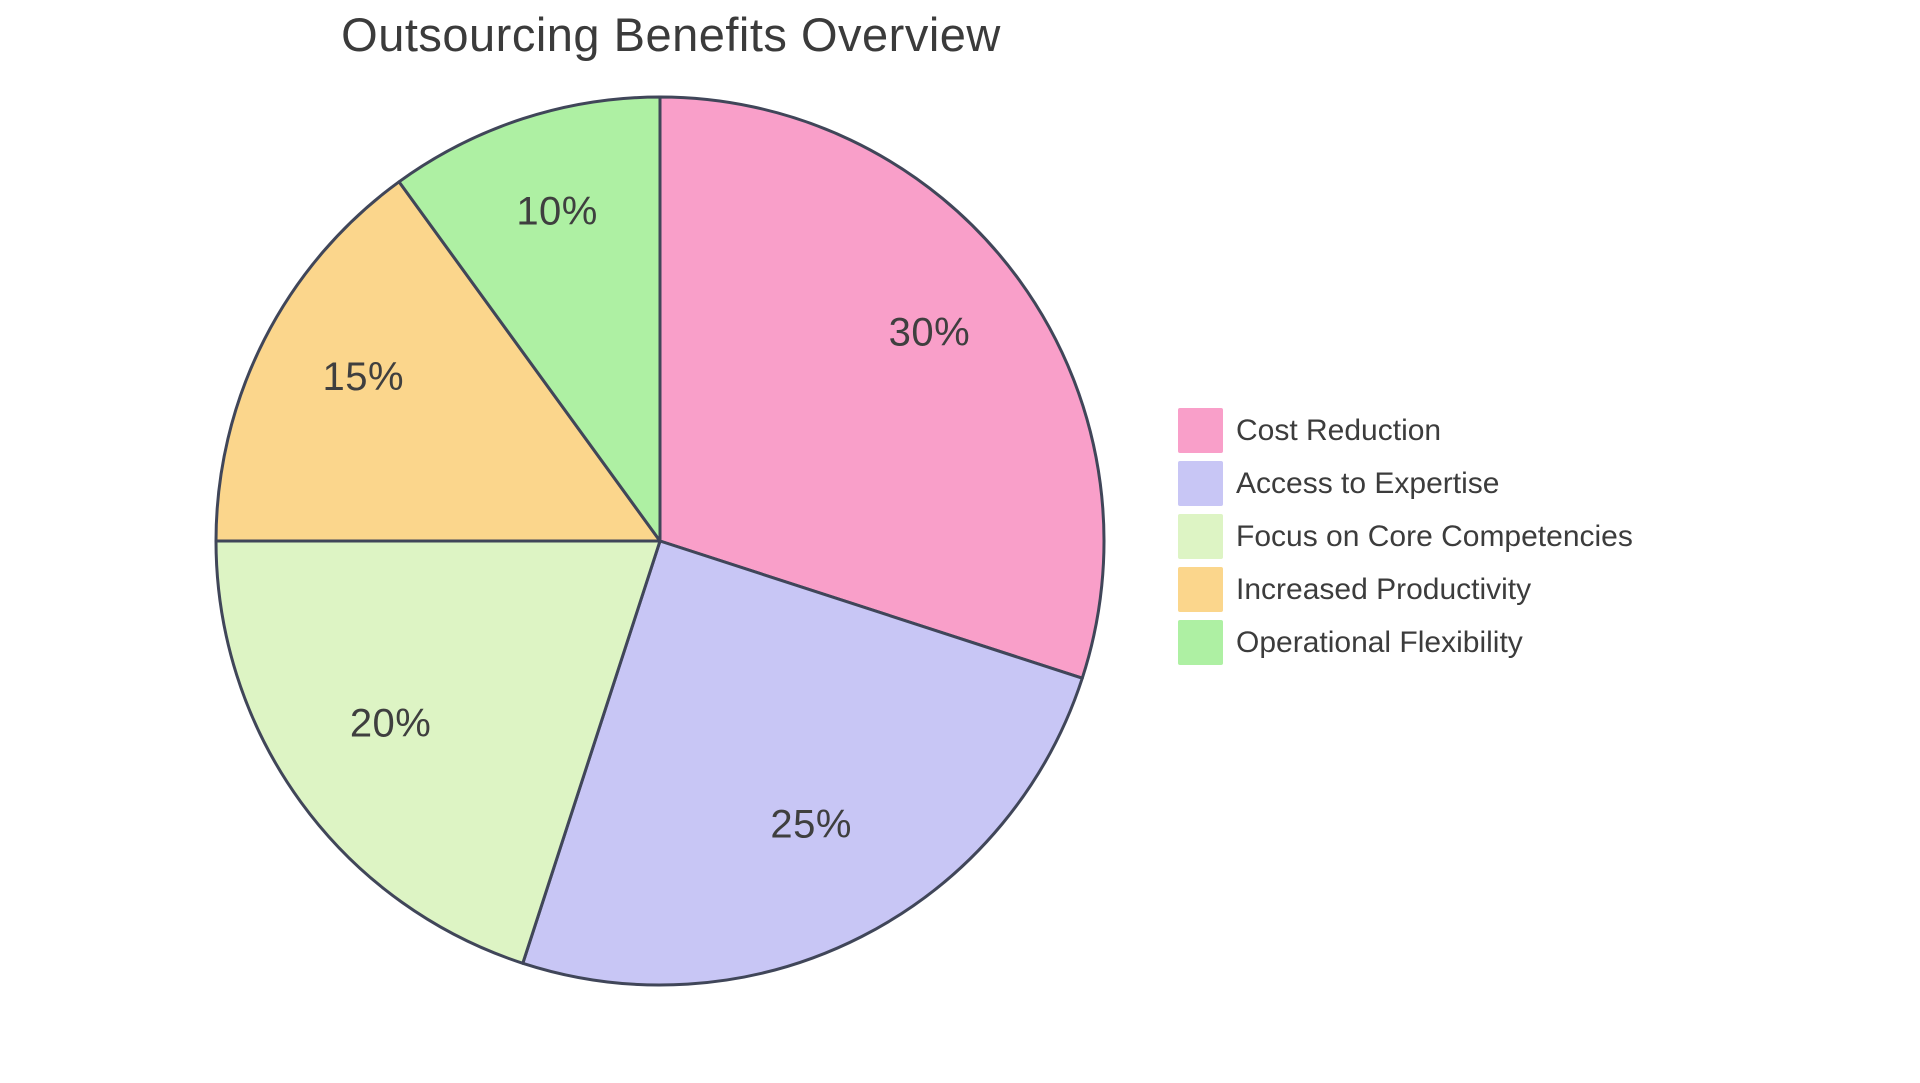 This screenshot has height=1083, width=1920. Describe the element at coordinates (811, 825) in the screenshot. I see `pie-slice-percent-label: 25%` at that location.